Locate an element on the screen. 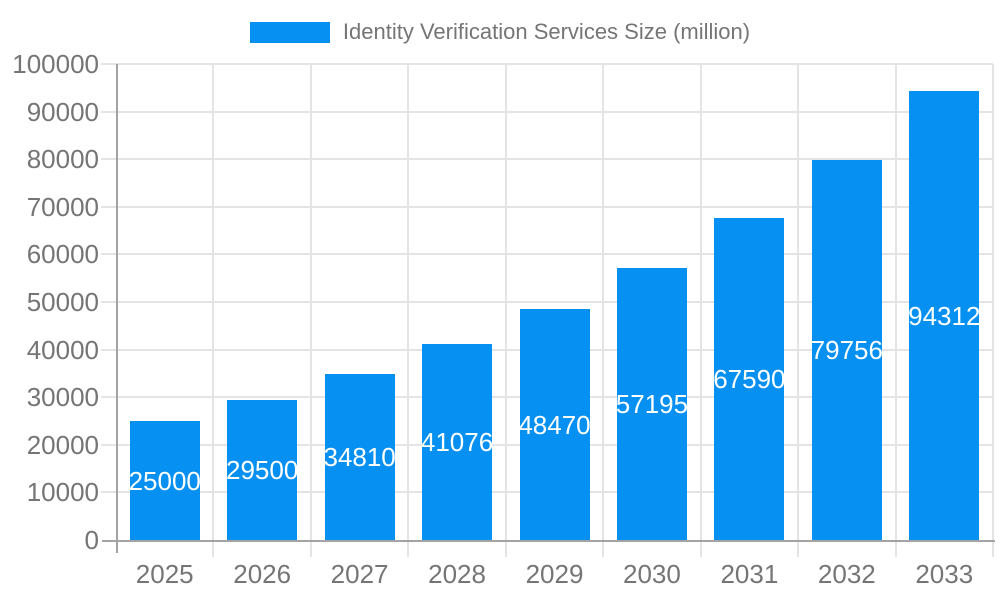 This screenshot has width=1000, height=600. y-axis-label: 100000 is located at coordinates (55, 64).